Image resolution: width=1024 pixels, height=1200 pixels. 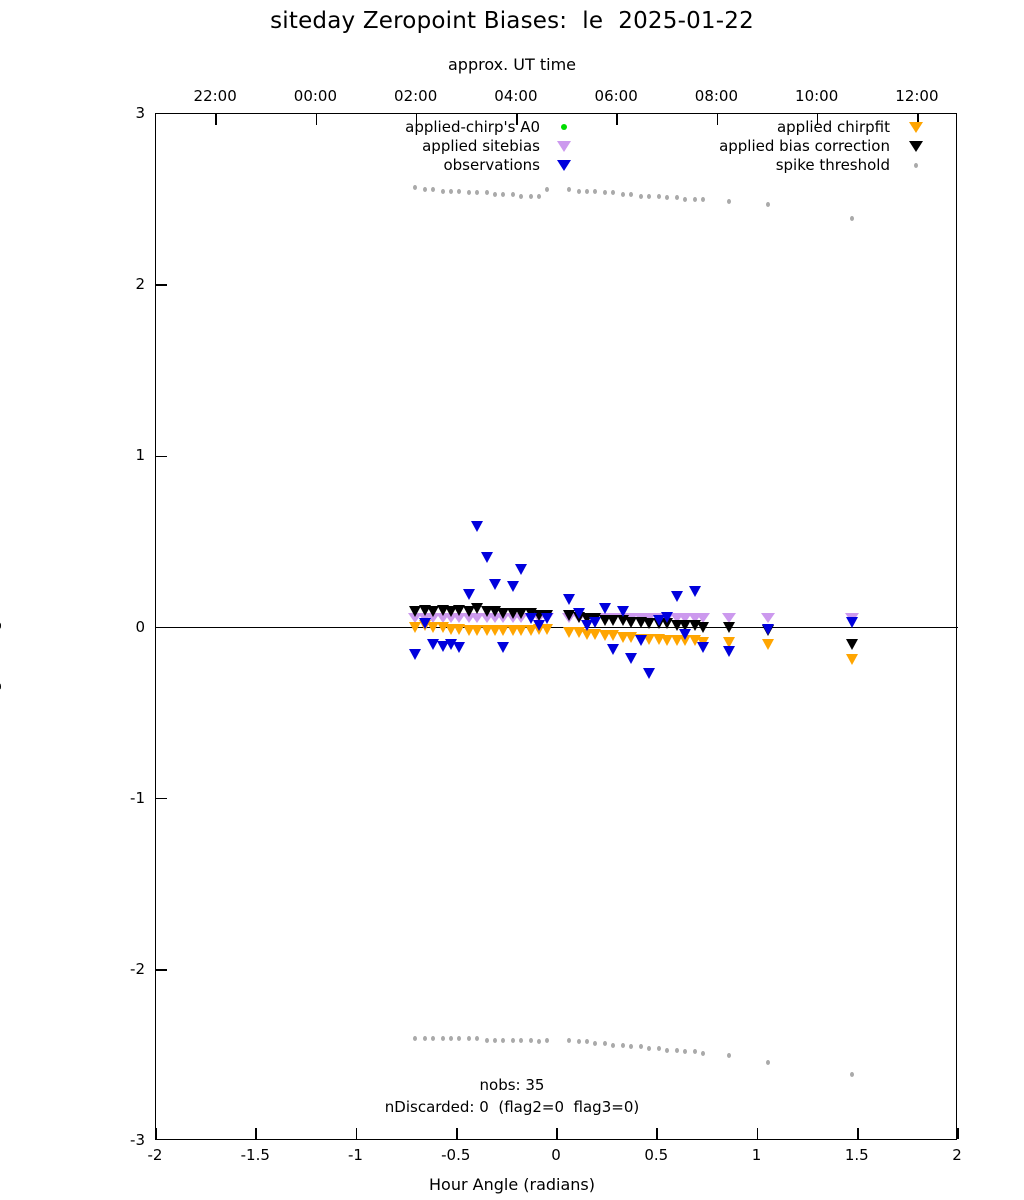 What do you see at coordinates (215, 96) in the screenshot?
I see `top-axis-tick-label: 22:00` at bounding box center [215, 96].